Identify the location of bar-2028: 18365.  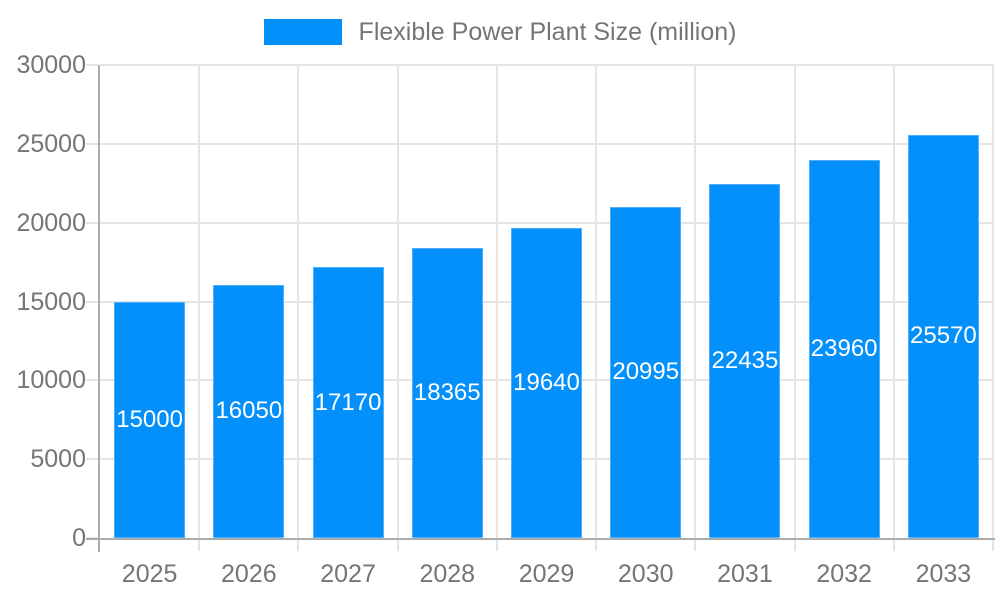
(447, 393).